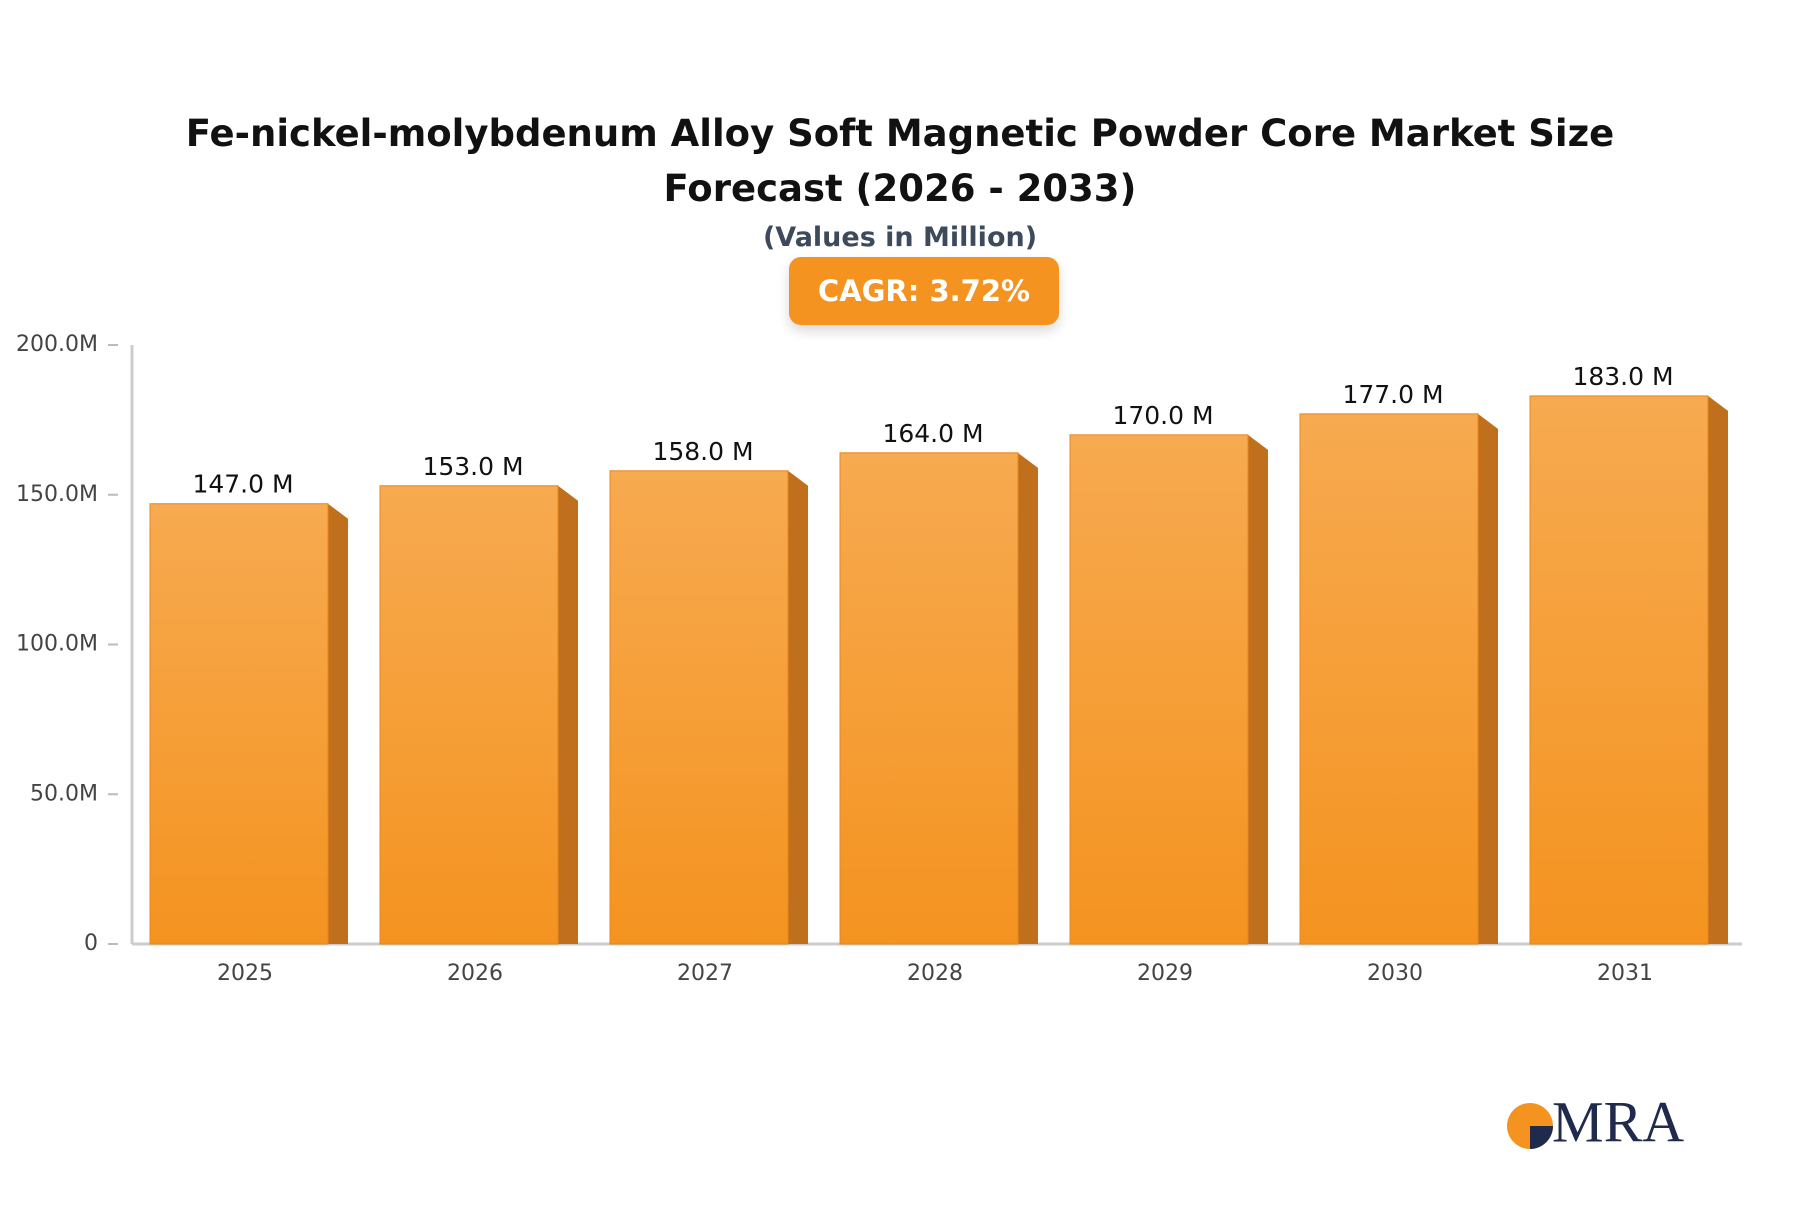  I want to click on value-label: 170.0 M, so click(1162, 415).